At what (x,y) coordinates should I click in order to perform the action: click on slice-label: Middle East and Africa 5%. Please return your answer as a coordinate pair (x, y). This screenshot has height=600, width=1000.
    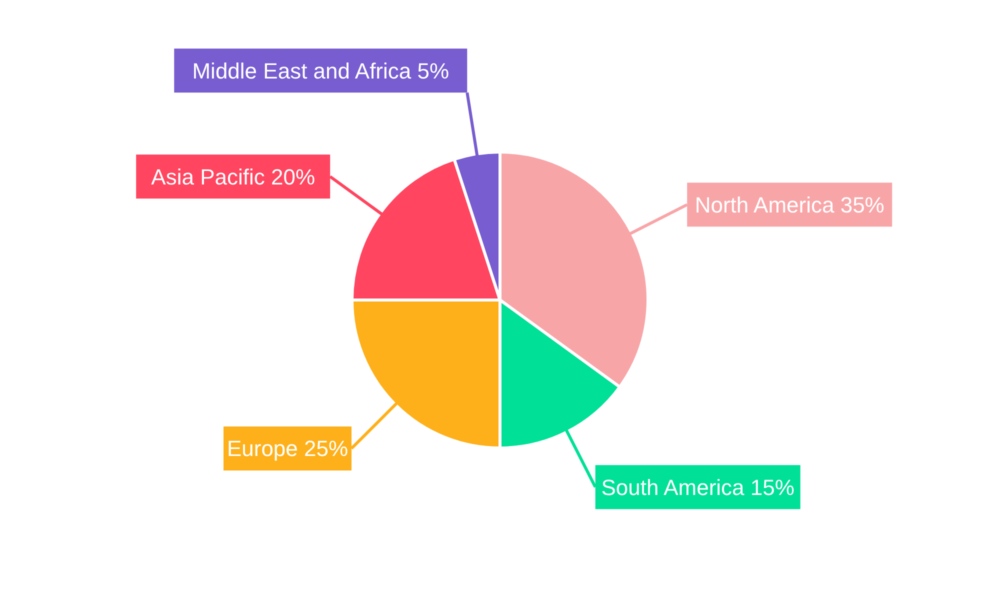
    Looking at the image, I should click on (321, 71).